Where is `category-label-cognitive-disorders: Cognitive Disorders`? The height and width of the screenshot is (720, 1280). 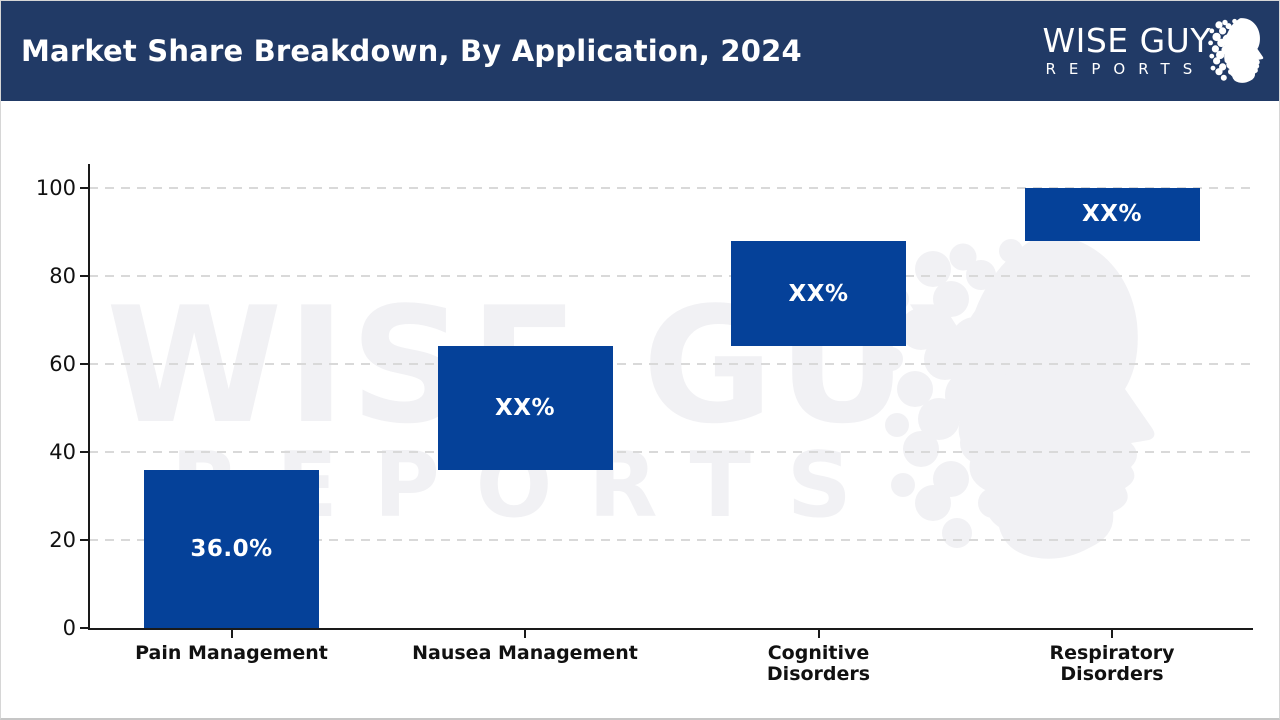
category-label-cognitive-disorders: Cognitive Disorders is located at coordinates (818, 663).